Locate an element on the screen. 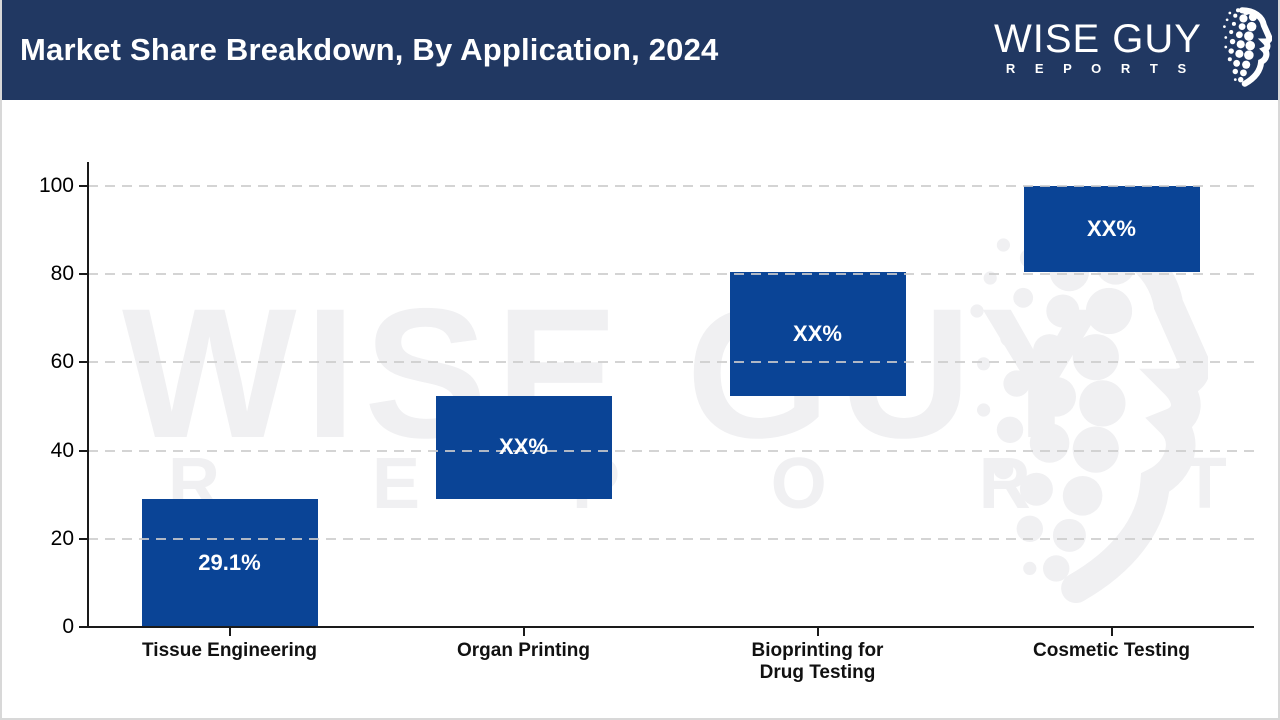 This screenshot has height=720, width=1280. y-tick-label: 60 is located at coordinates (62, 362).